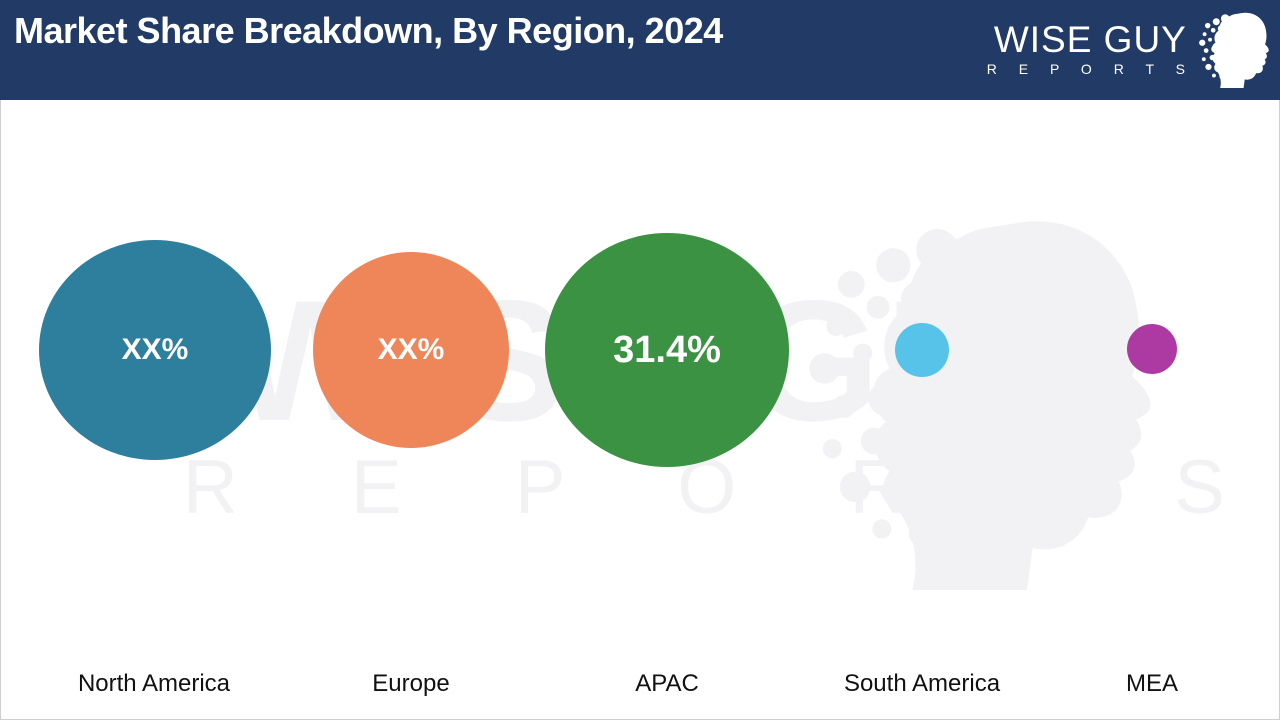 The width and height of the screenshot is (1280, 720). I want to click on page-title: Market Share Breakdown, By Region, 2024, so click(368, 30).